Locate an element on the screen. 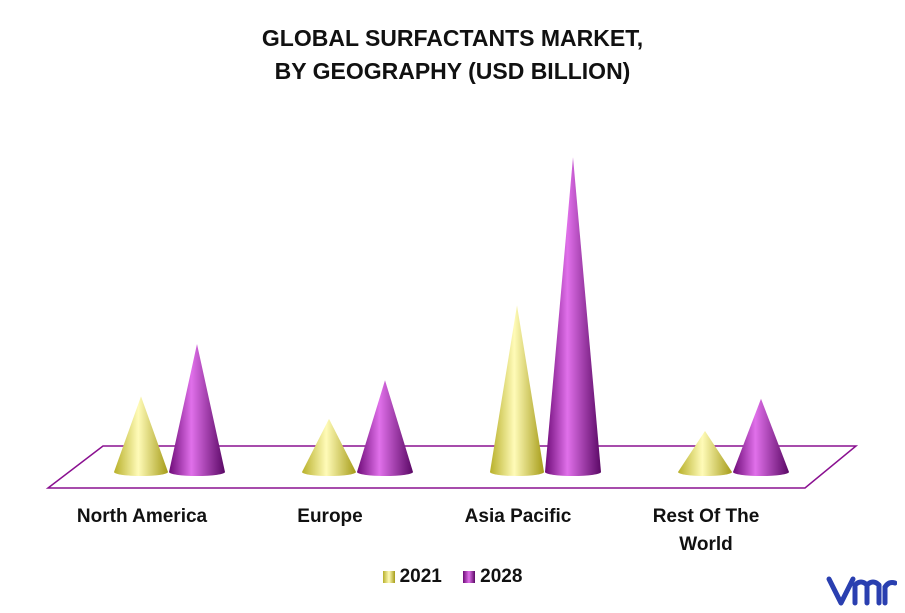 The width and height of the screenshot is (905, 613). vmr-logo-icon is located at coordinates (861, 591).